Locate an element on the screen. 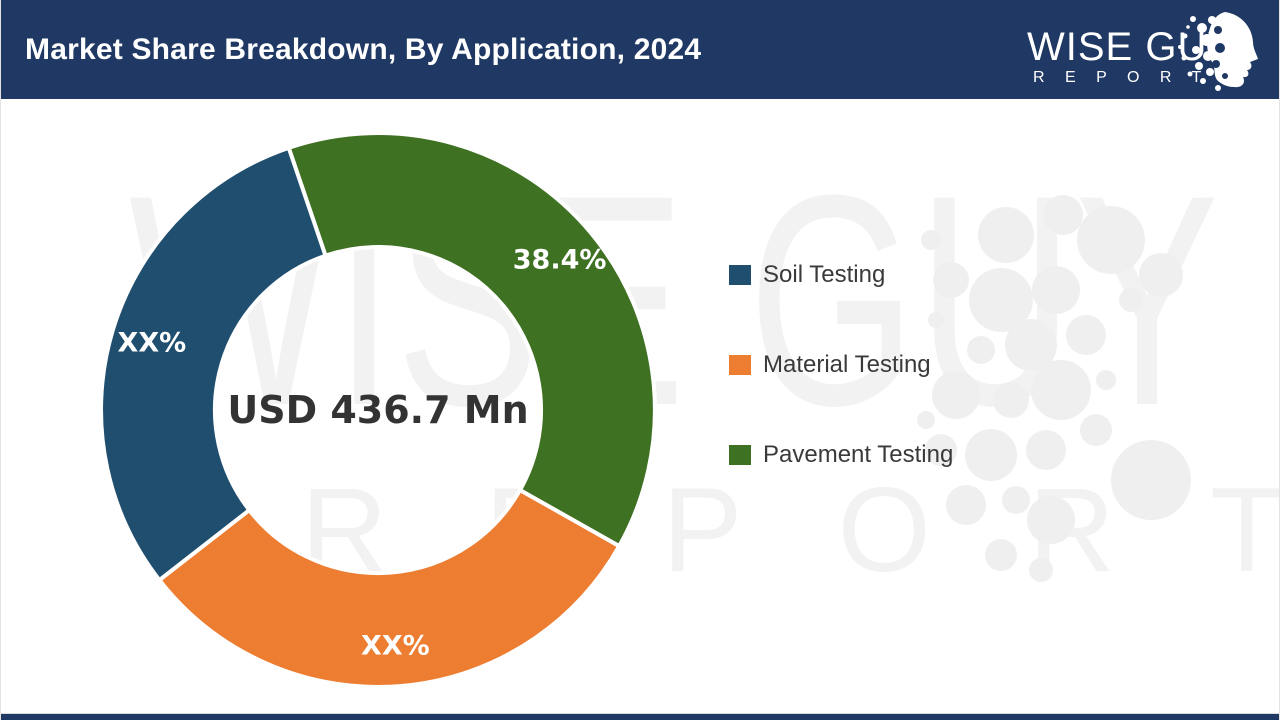 The image size is (1280, 720). legend-label: Pavement Testing is located at coordinates (858, 454).